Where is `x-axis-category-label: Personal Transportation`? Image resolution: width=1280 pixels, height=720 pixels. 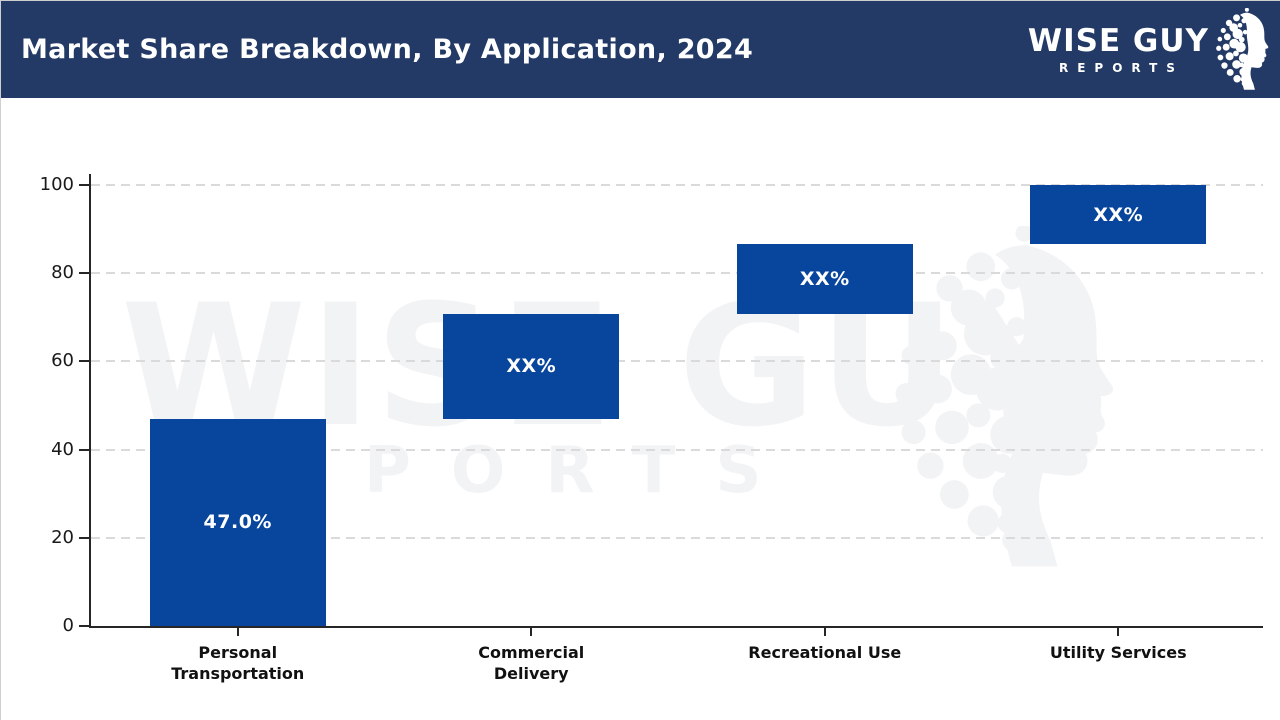
x-axis-category-label: Personal Transportation is located at coordinates (238, 663).